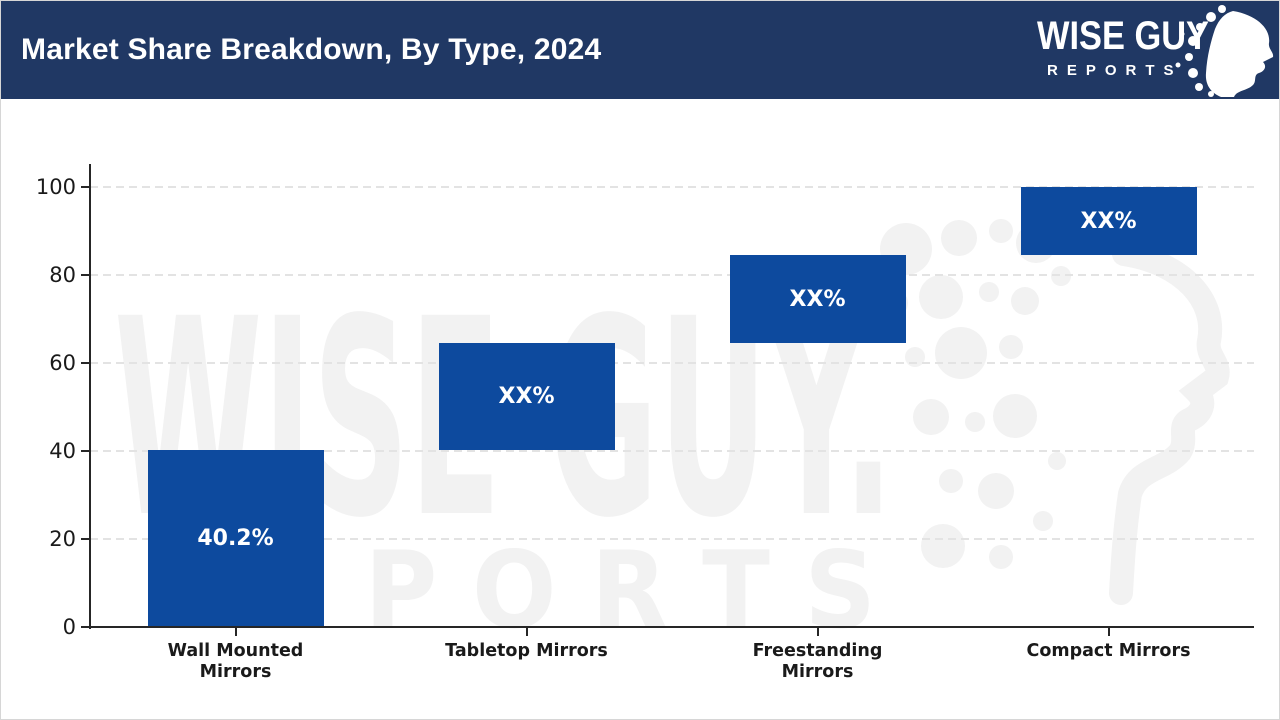 The image size is (1280, 720). What do you see at coordinates (1155, 51) in the screenshot?
I see `wise-guy-reports-logo: WISE GUY REPORTS` at bounding box center [1155, 51].